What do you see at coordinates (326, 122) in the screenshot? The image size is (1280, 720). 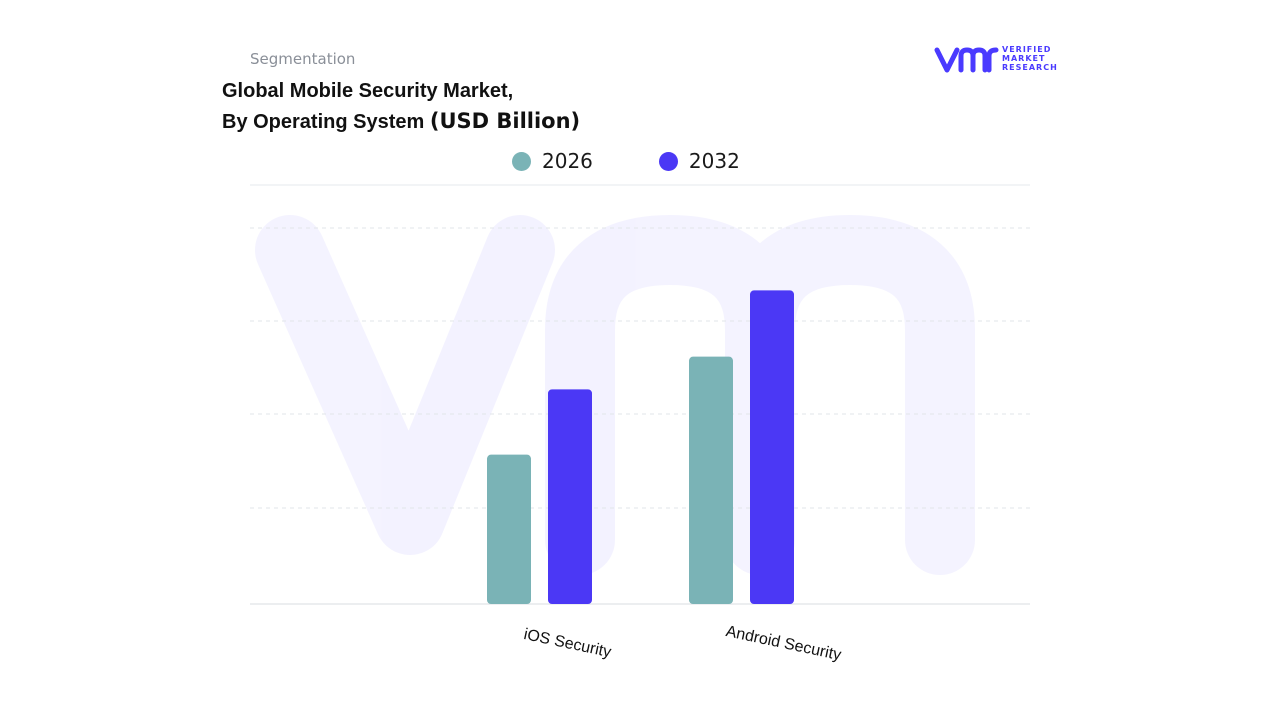 I see `chart-title-line-2: By Operating System` at bounding box center [326, 122].